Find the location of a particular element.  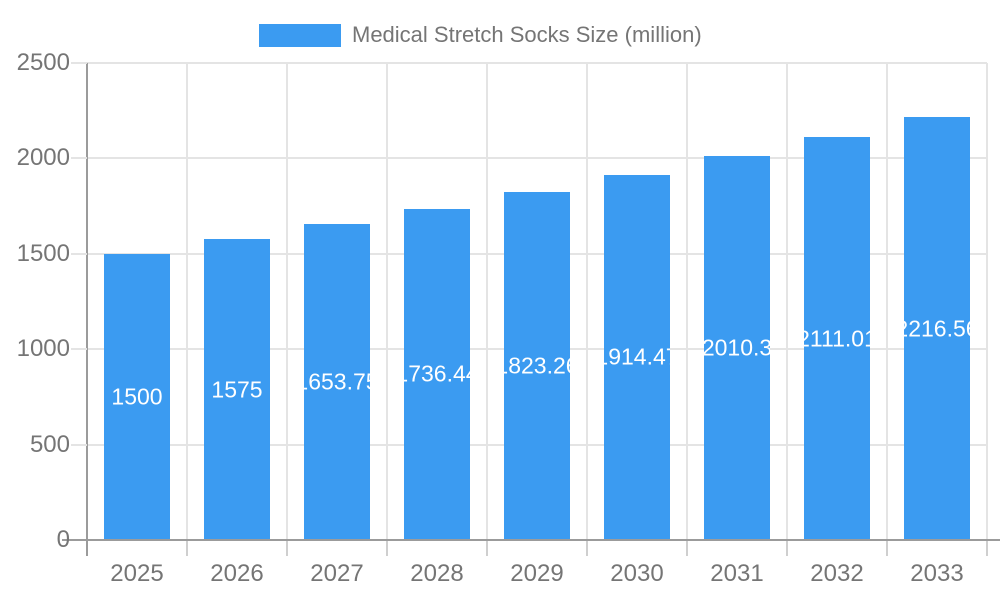

x-axis-label: 2031 is located at coordinates (737, 573).